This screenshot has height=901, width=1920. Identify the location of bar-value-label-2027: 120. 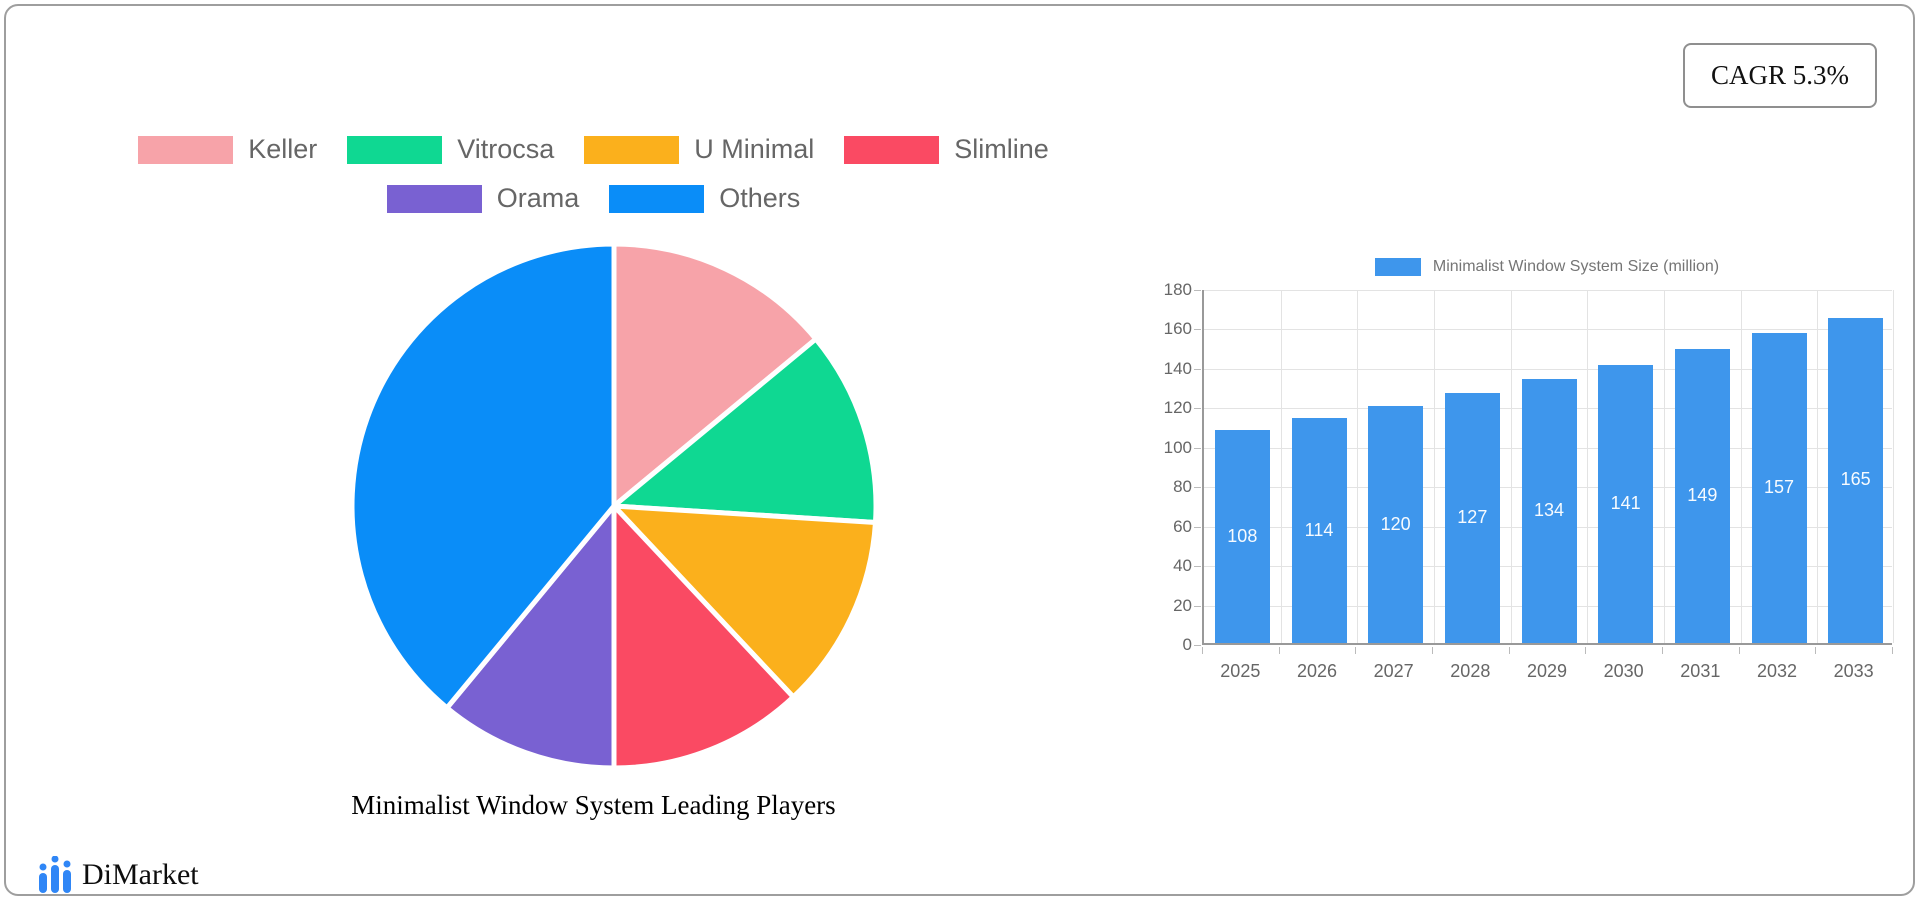
(1395, 523).